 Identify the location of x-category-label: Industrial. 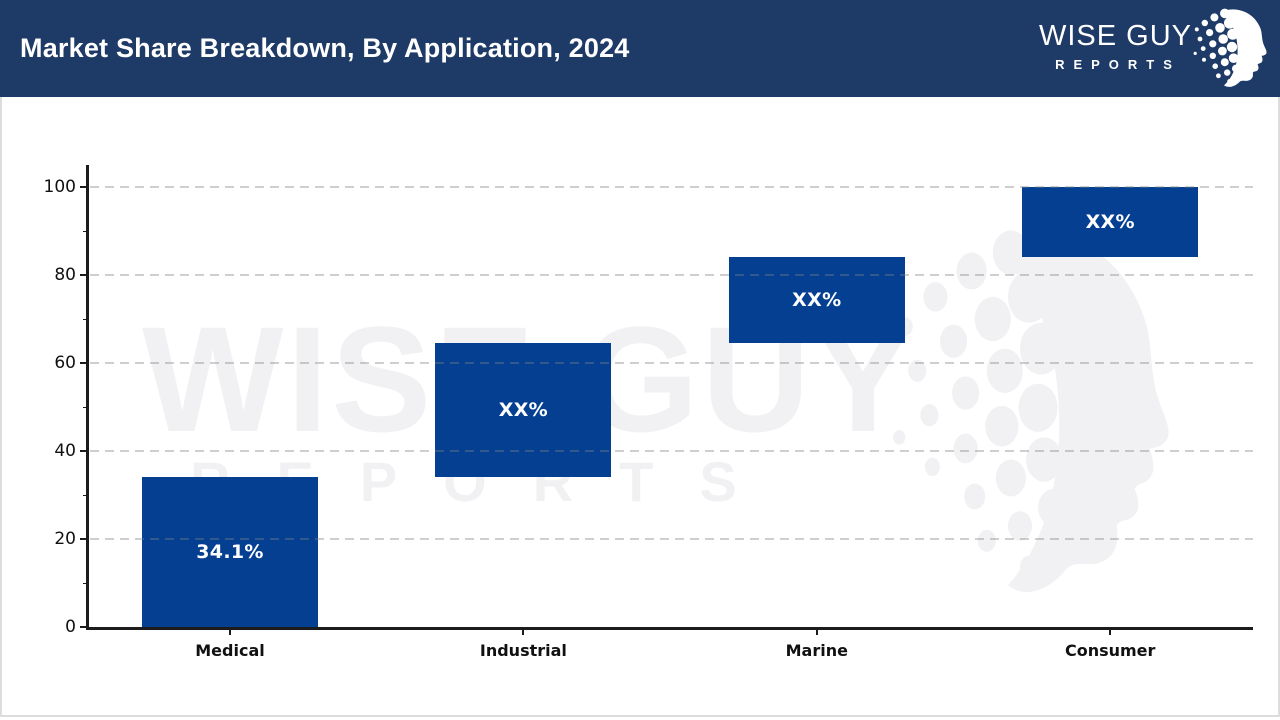
(523, 650).